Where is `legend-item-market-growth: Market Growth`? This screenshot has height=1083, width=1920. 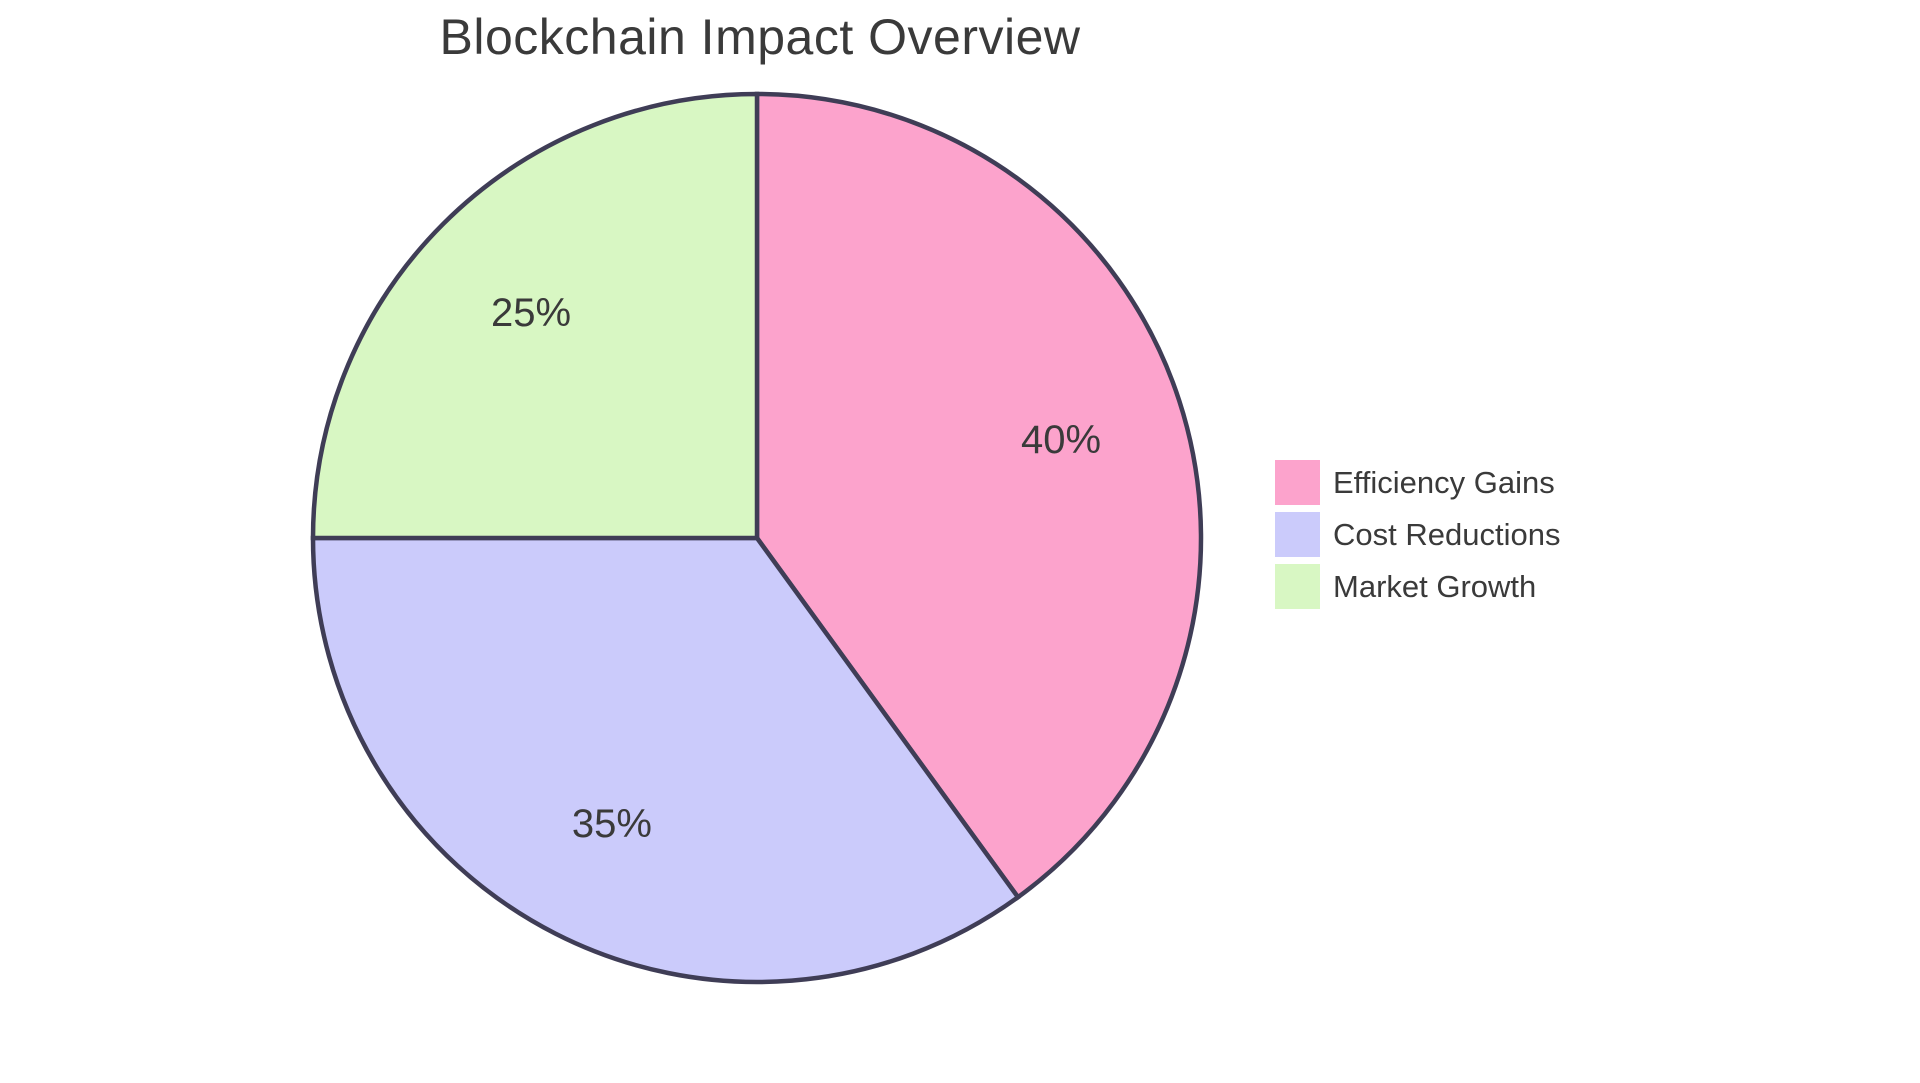 legend-item-market-growth: Market Growth is located at coordinates (1417, 586).